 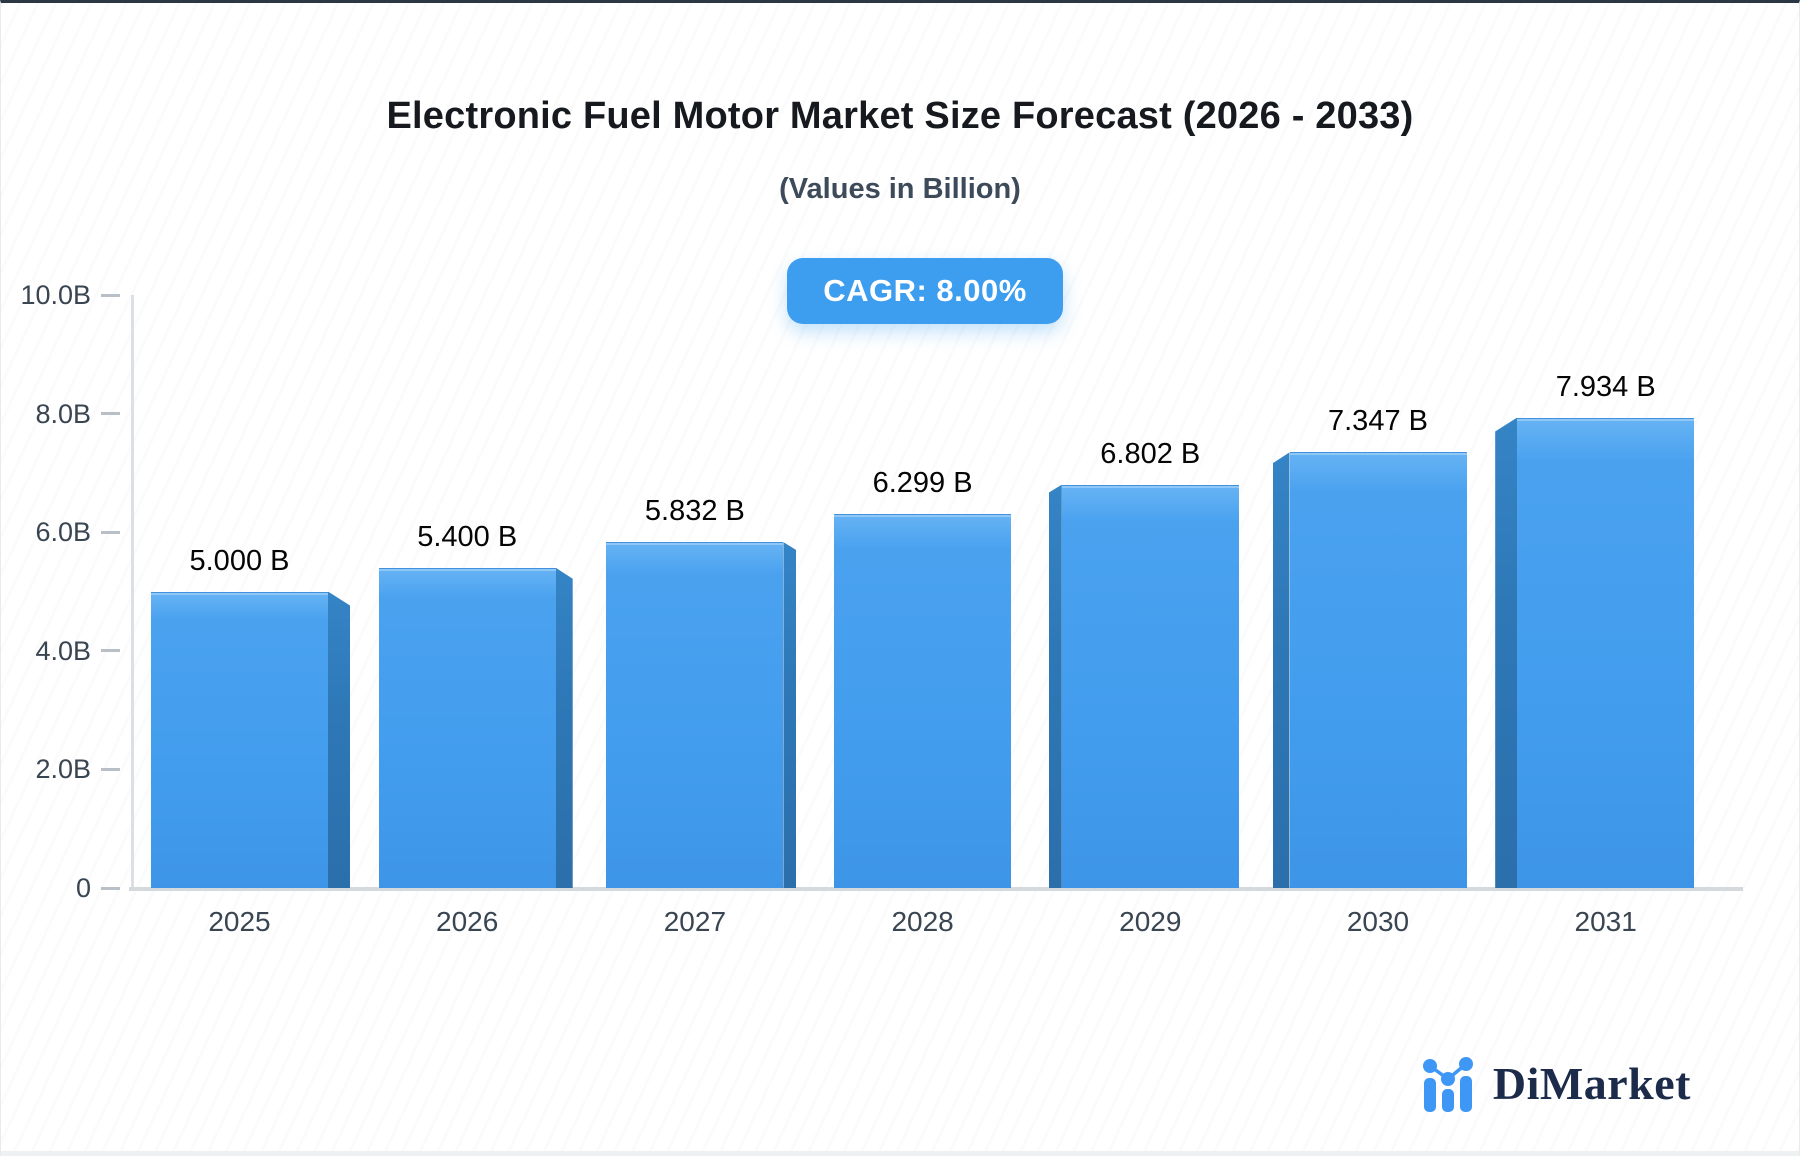 What do you see at coordinates (467, 727) in the screenshot?
I see `bar-2026` at bounding box center [467, 727].